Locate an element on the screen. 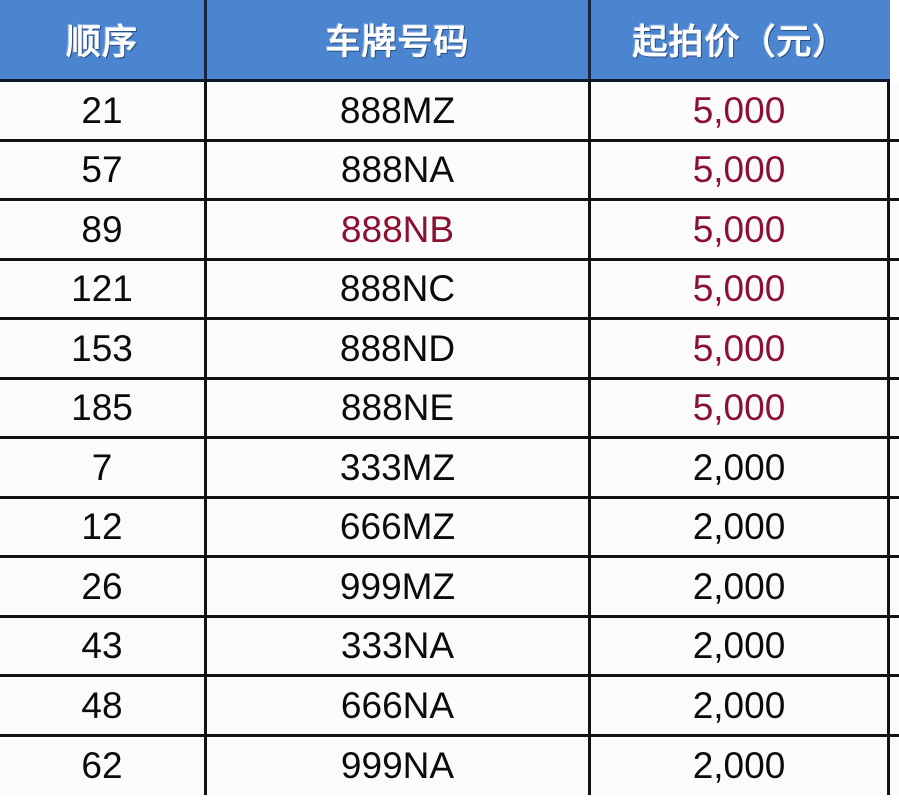 The image size is (899, 800). plate-cell: 888NE is located at coordinates (399, 407).